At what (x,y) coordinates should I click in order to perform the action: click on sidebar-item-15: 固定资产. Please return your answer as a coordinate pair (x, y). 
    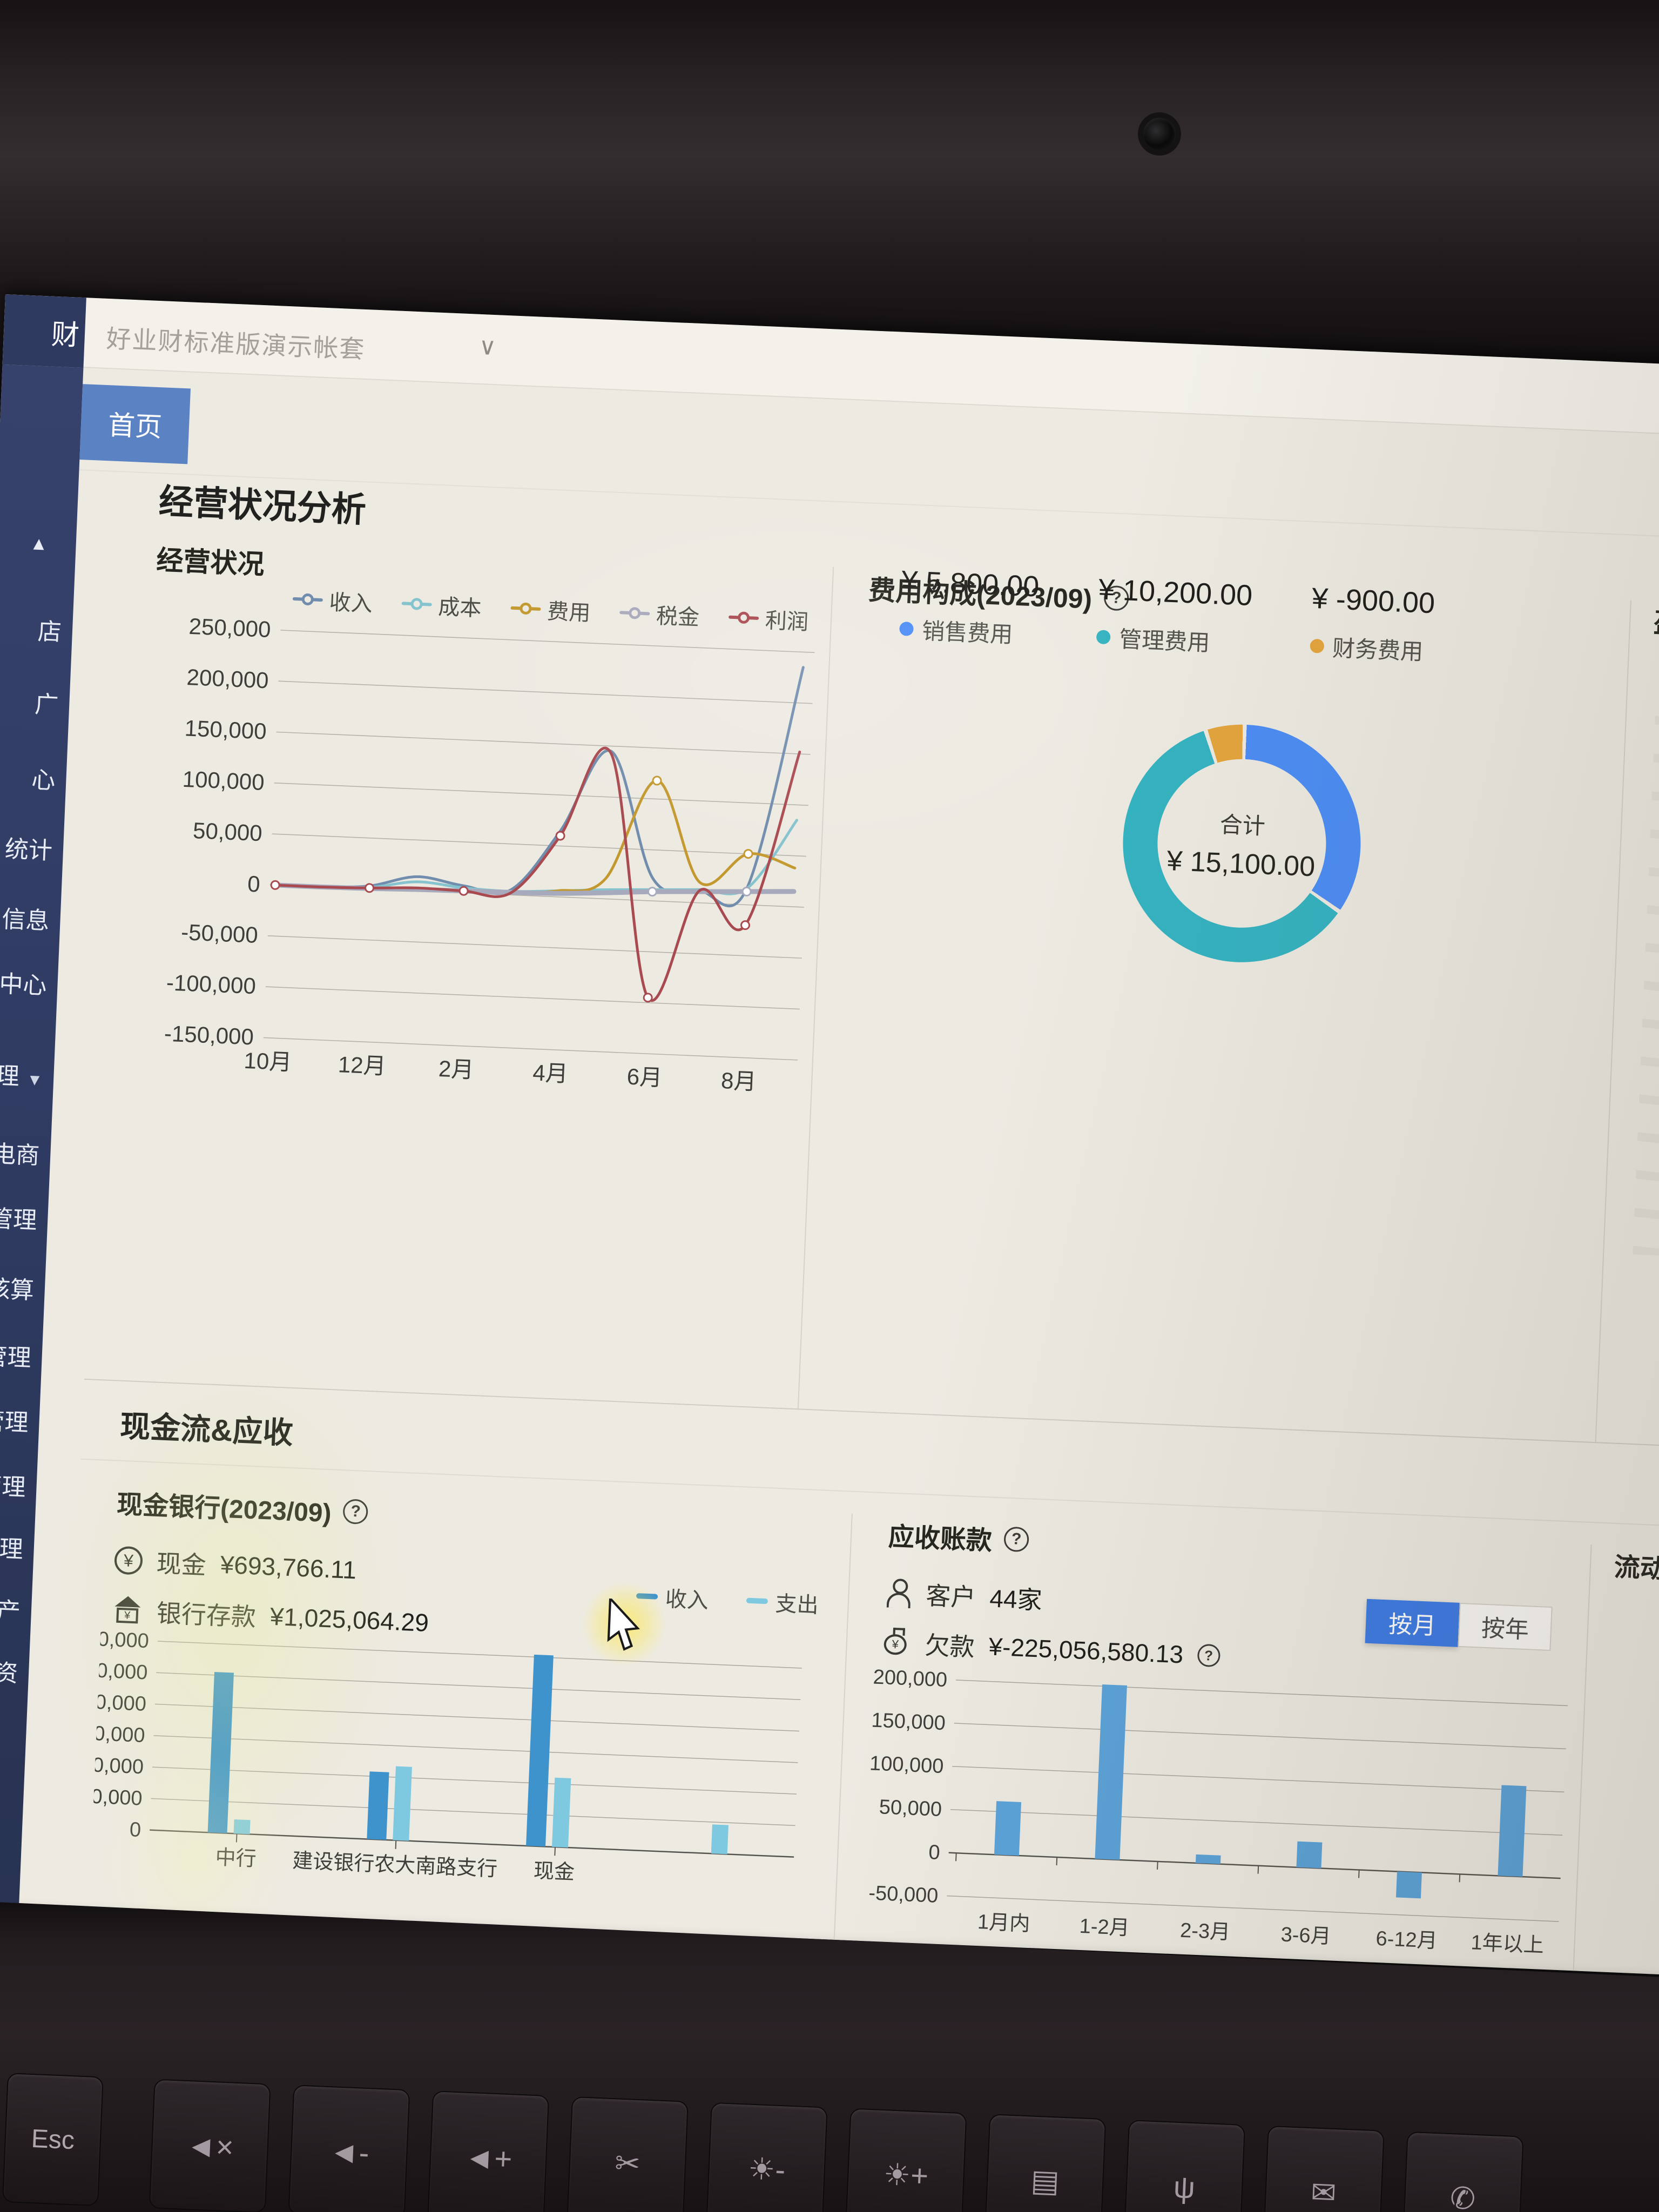
    Looking at the image, I should click on (10, 1610).